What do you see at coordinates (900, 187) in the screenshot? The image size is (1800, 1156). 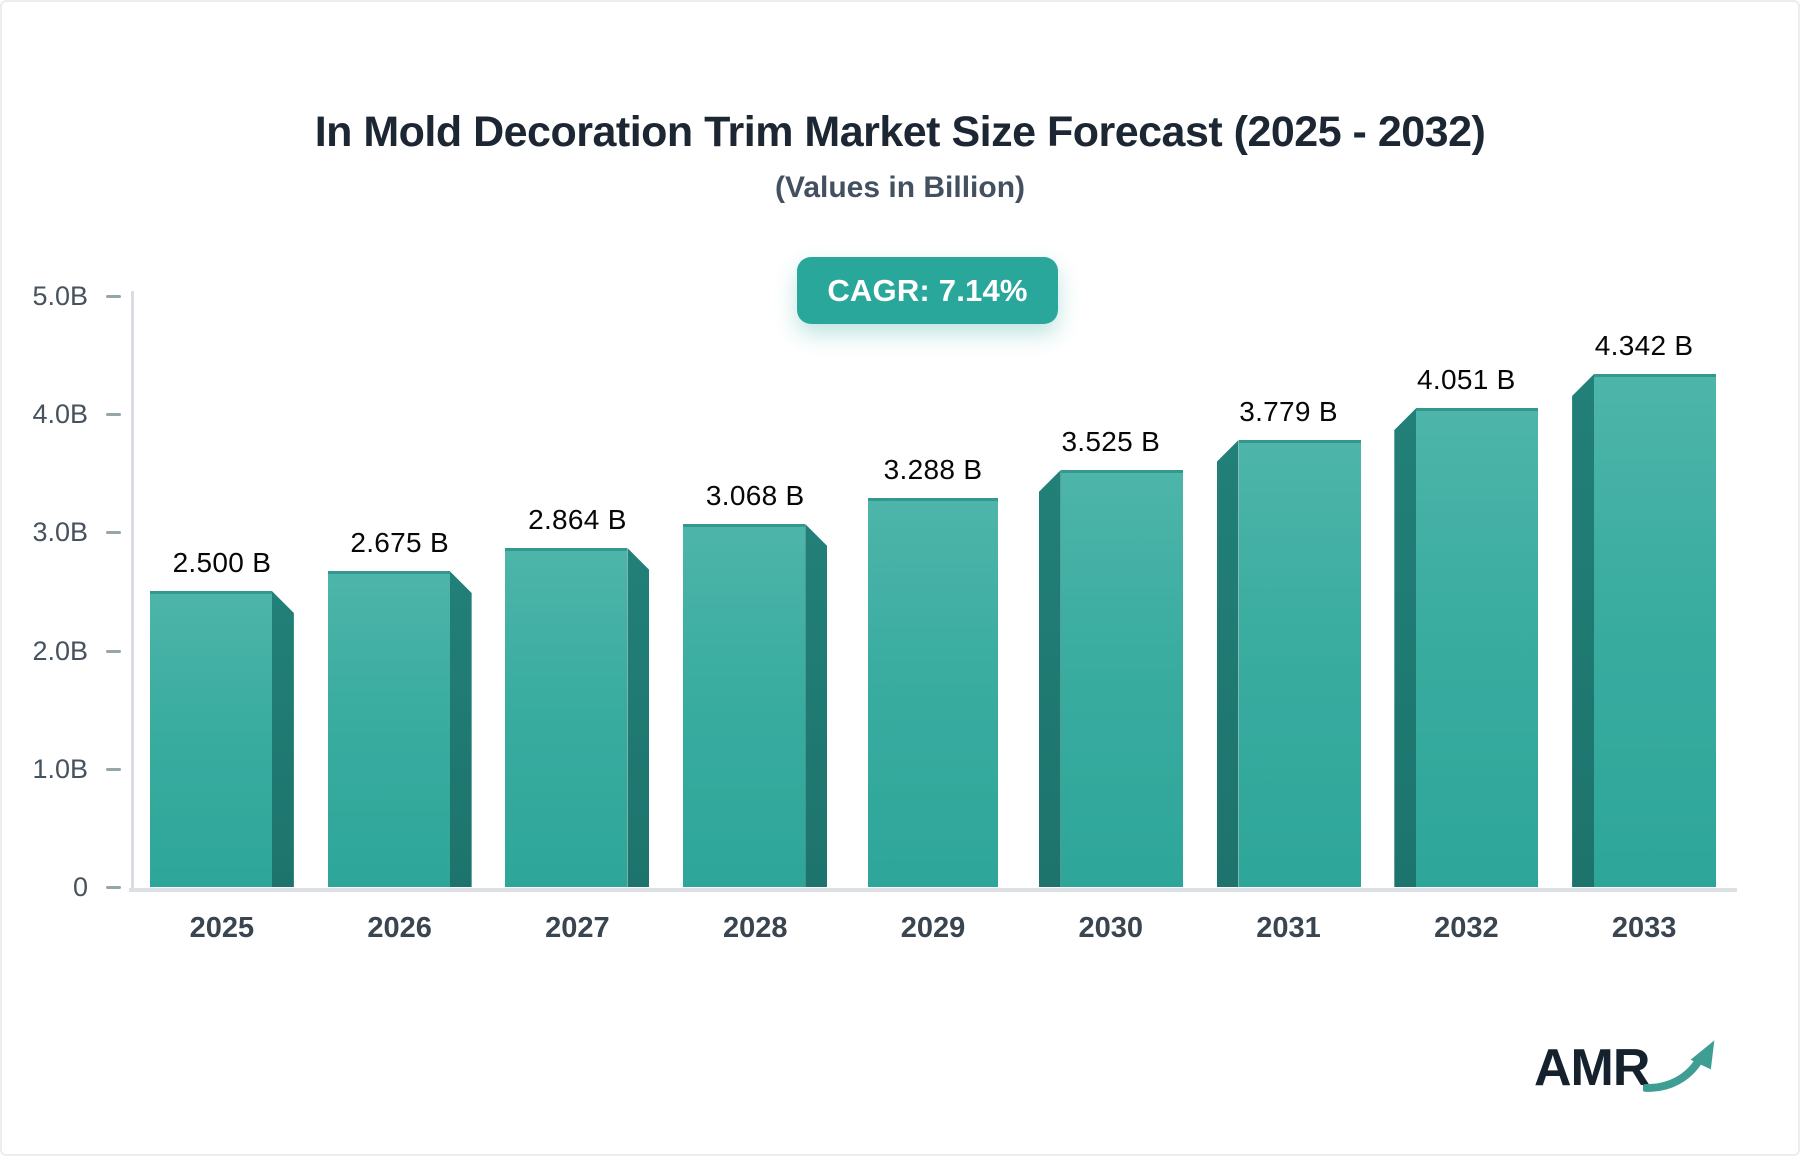 I see `chart-subtitle: (Values in Billion)` at bounding box center [900, 187].